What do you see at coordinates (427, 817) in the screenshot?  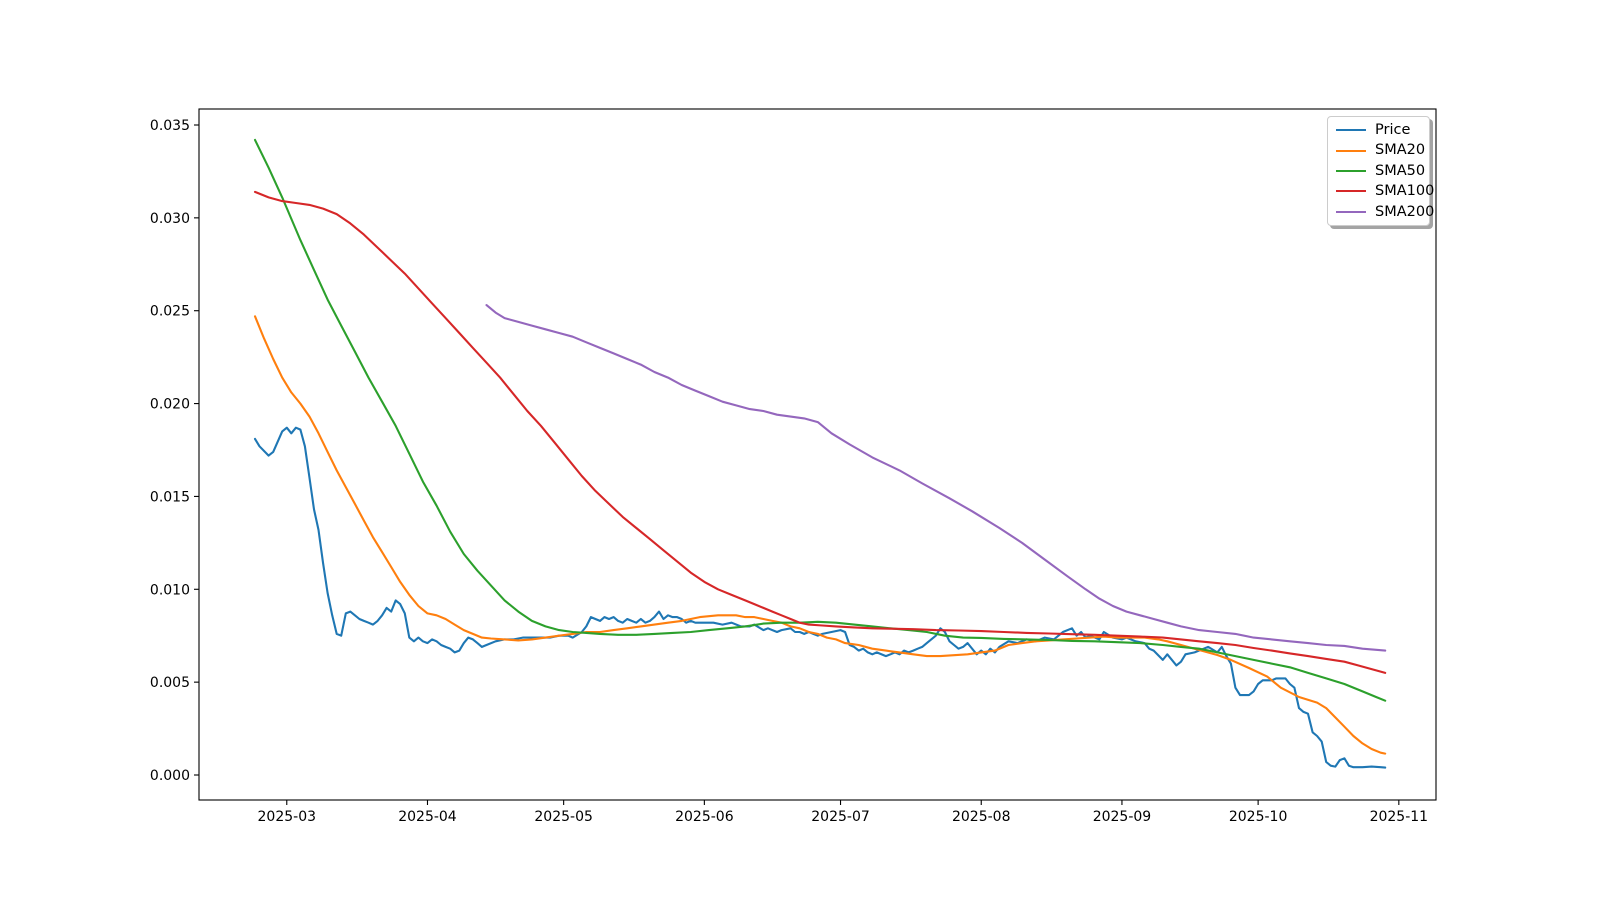 I see `x-tick-label: 2025-04` at bounding box center [427, 817].